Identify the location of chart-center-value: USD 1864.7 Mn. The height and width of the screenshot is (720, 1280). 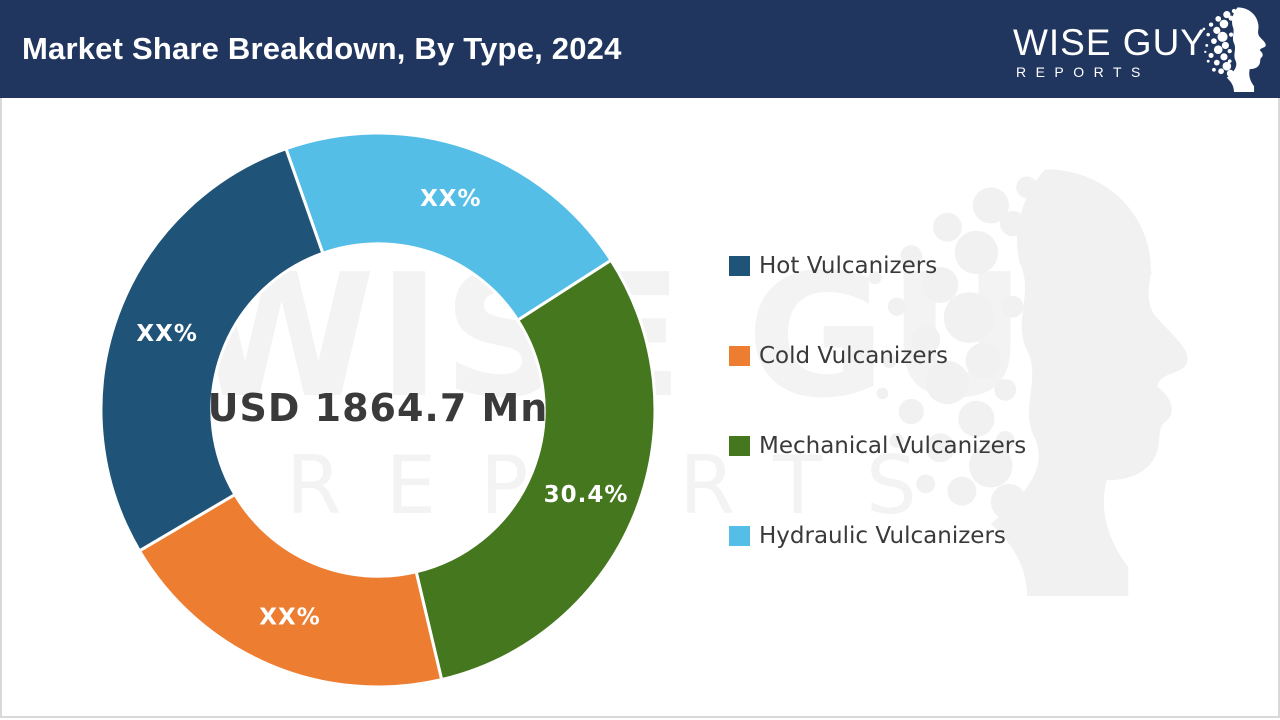
(378, 408).